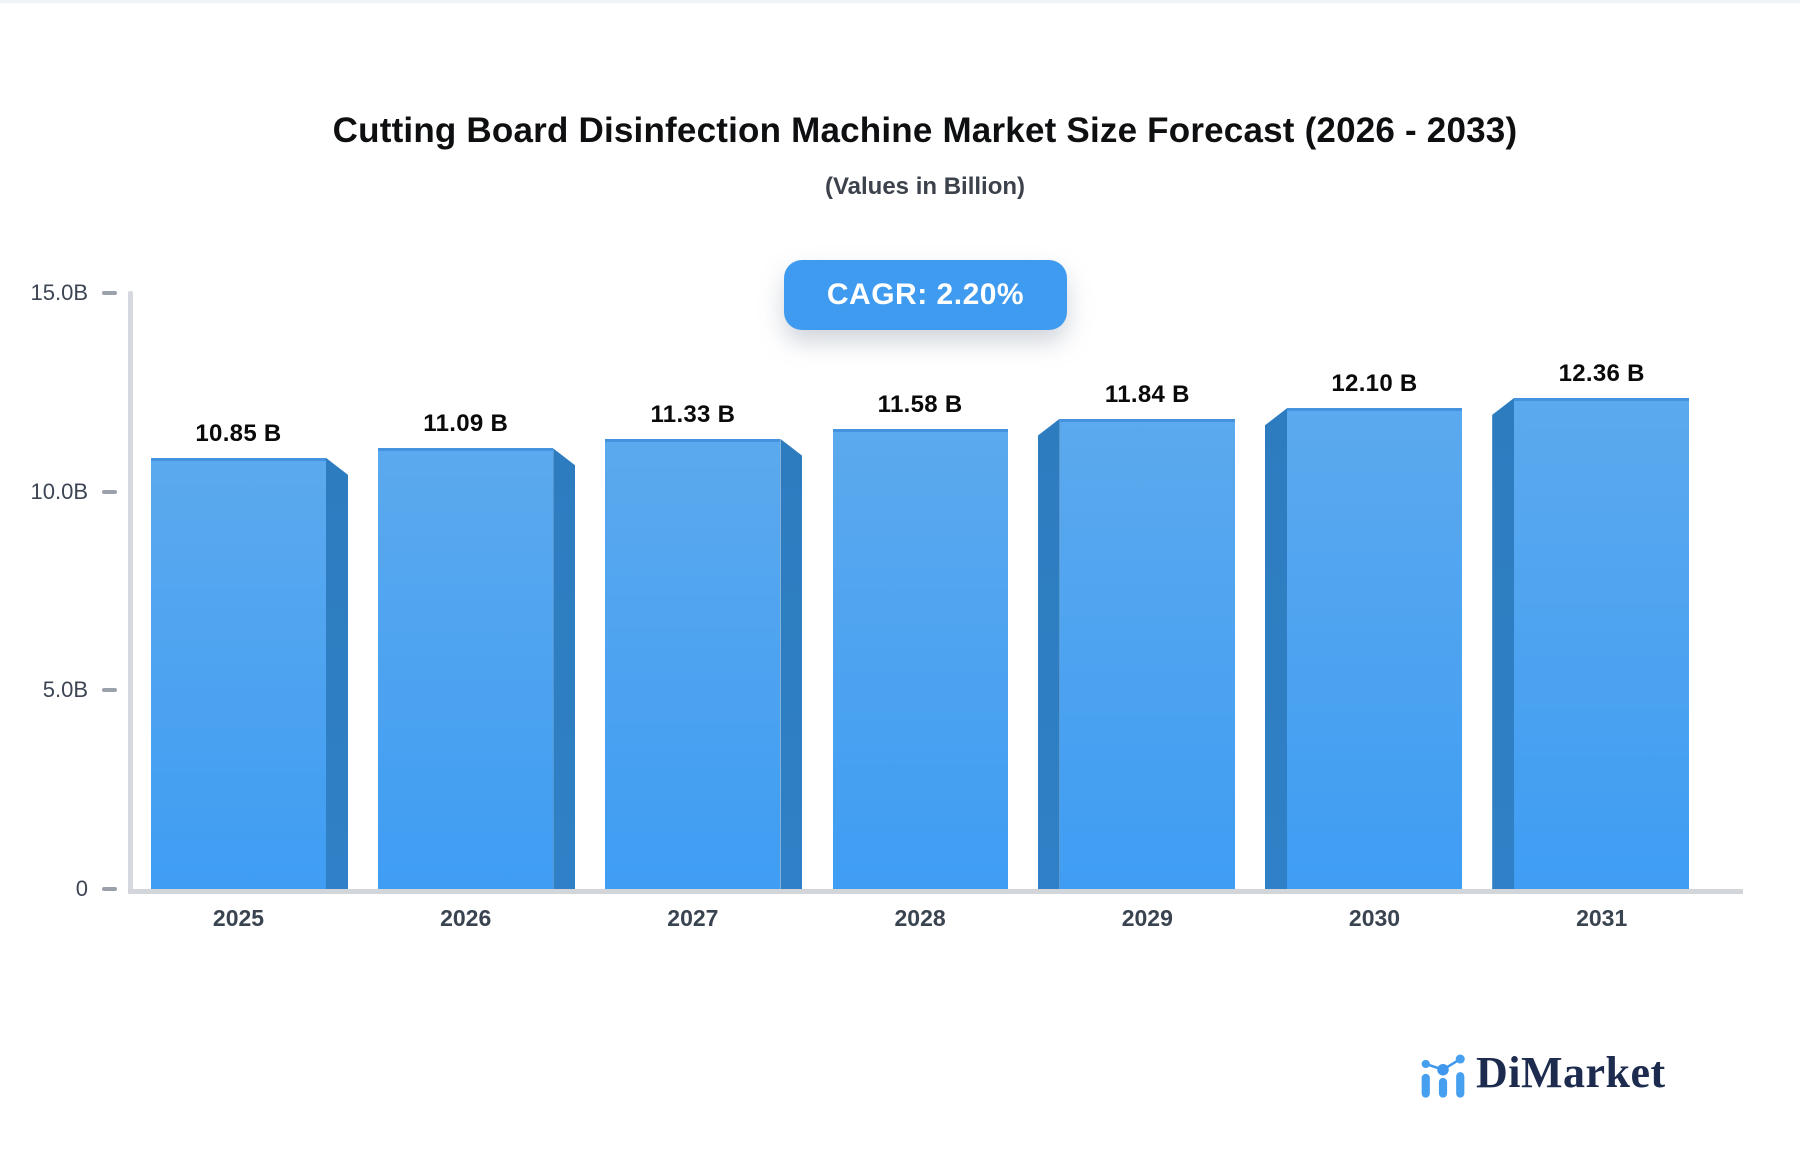 The image size is (1800, 1156). Describe the element at coordinates (920, 404) in the screenshot. I see `bar-value-label: 11.58 B` at that location.